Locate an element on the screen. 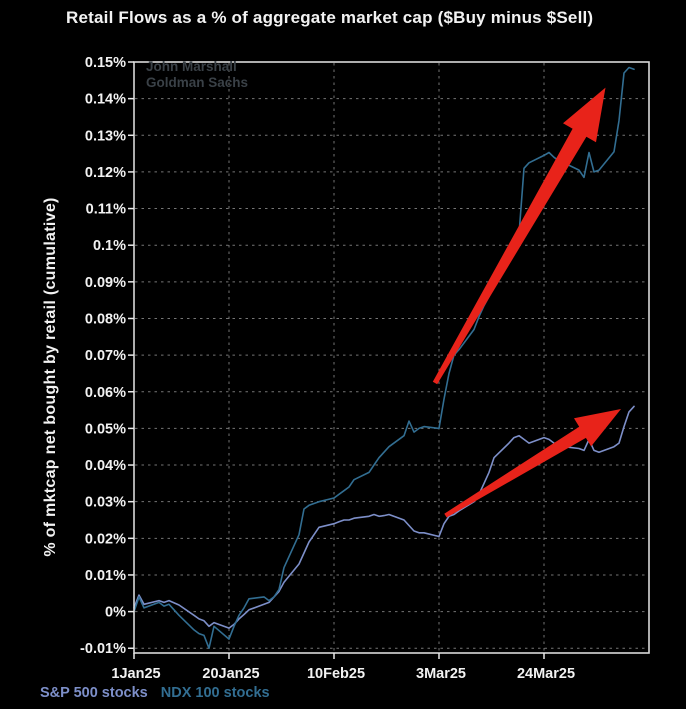 This screenshot has height=709, width=686. y-tick-label: 0.09% is located at coordinates (105, 283).